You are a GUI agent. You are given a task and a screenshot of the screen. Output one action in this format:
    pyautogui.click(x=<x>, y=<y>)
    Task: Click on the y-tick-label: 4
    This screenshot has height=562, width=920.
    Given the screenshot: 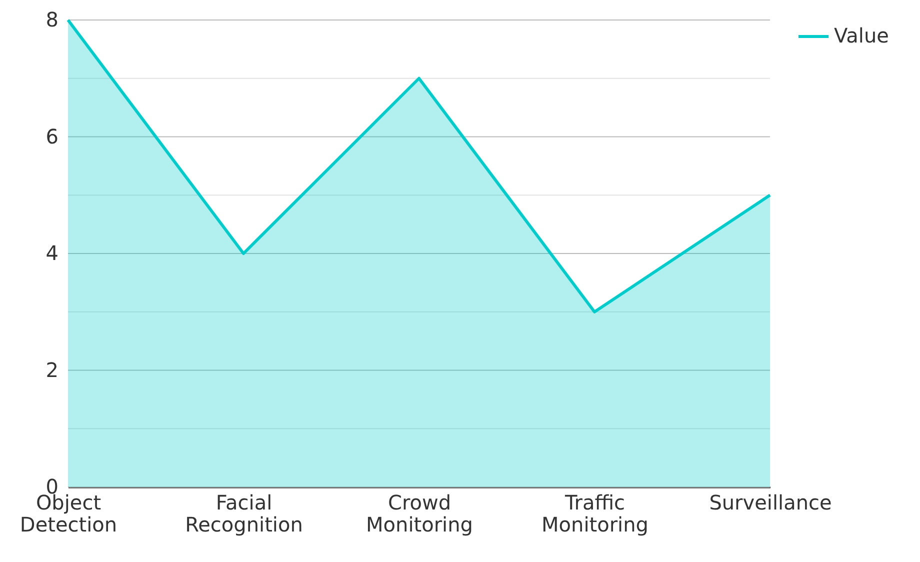 What is the action you would take?
    pyautogui.click(x=52, y=253)
    